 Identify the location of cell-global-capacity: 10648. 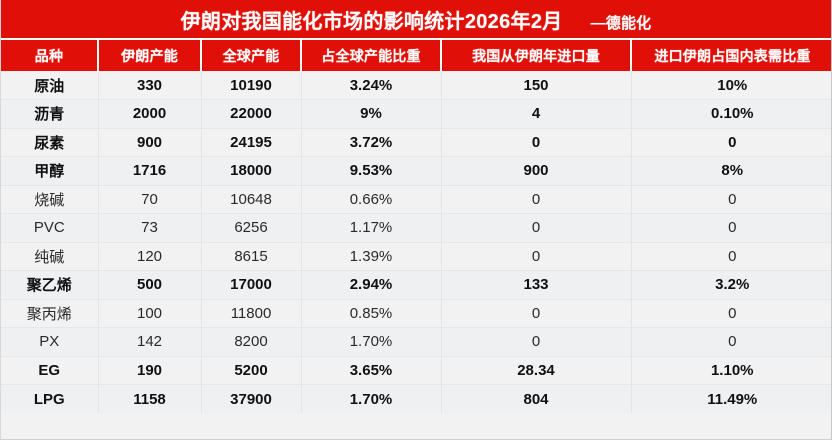
(251, 199).